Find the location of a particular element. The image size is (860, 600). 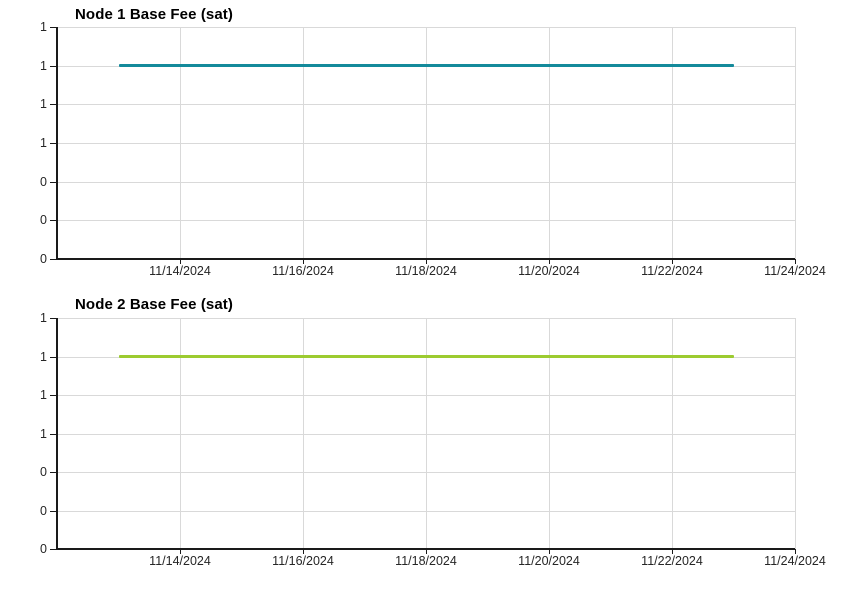

series-line-node-2-base-fee is located at coordinates (426, 356).